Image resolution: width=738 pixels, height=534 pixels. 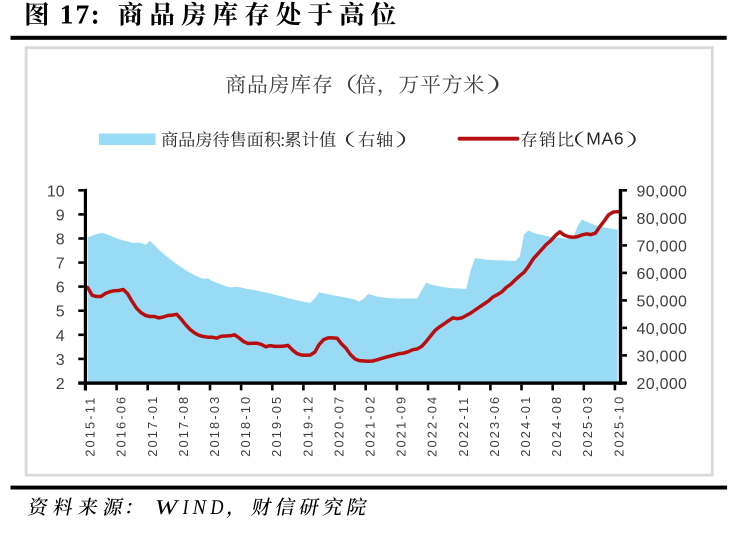 What do you see at coordinates (60, 360) in the screenshot?
I see `svg-text: 3` at bounding box center [60, 360].